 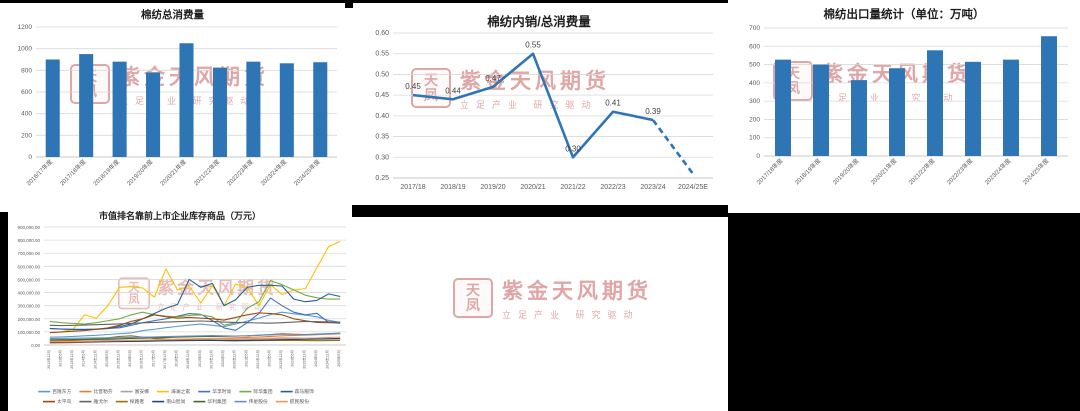 I want to click on svg-text: 2020年6月, so click(x=222, y=358).